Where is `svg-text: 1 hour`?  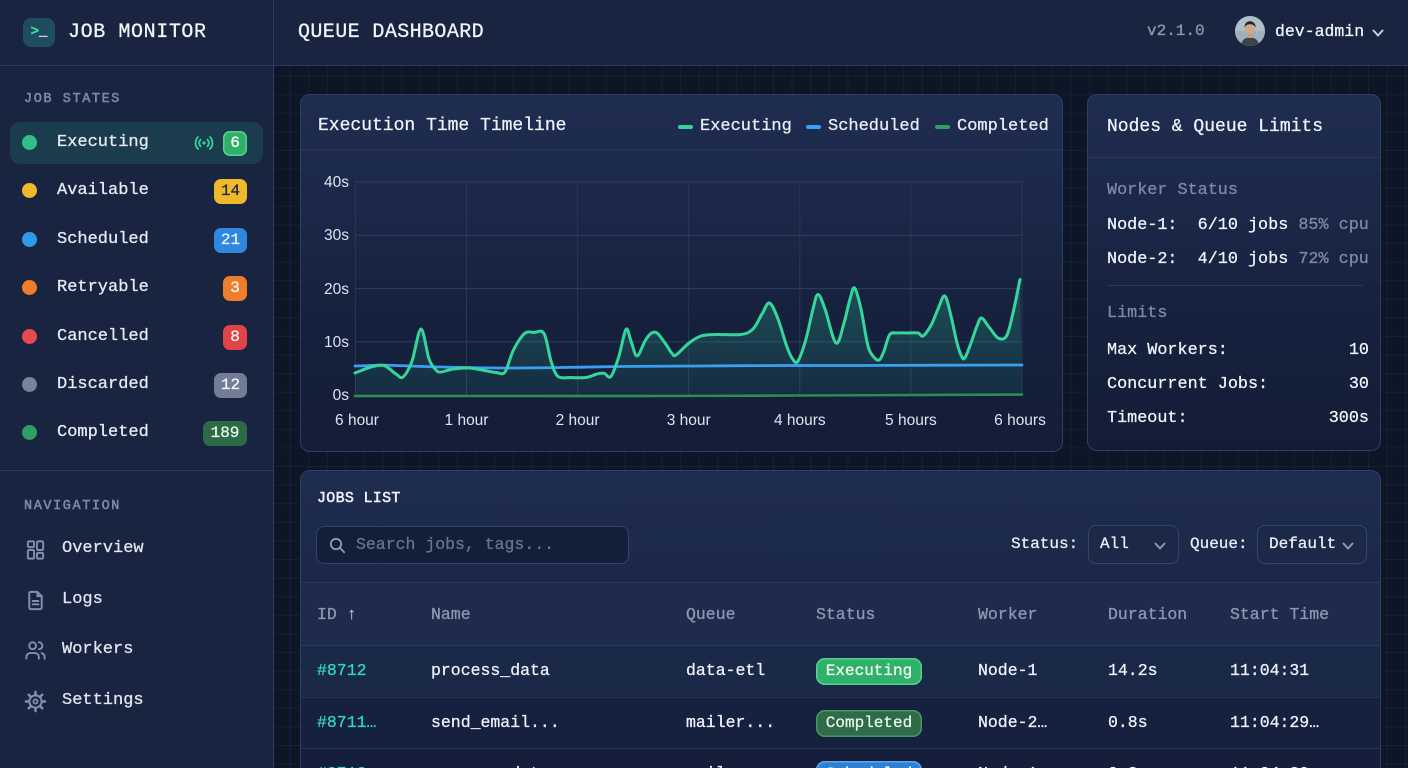 svg-text: 1 hour is located at coordinates (467, 420).